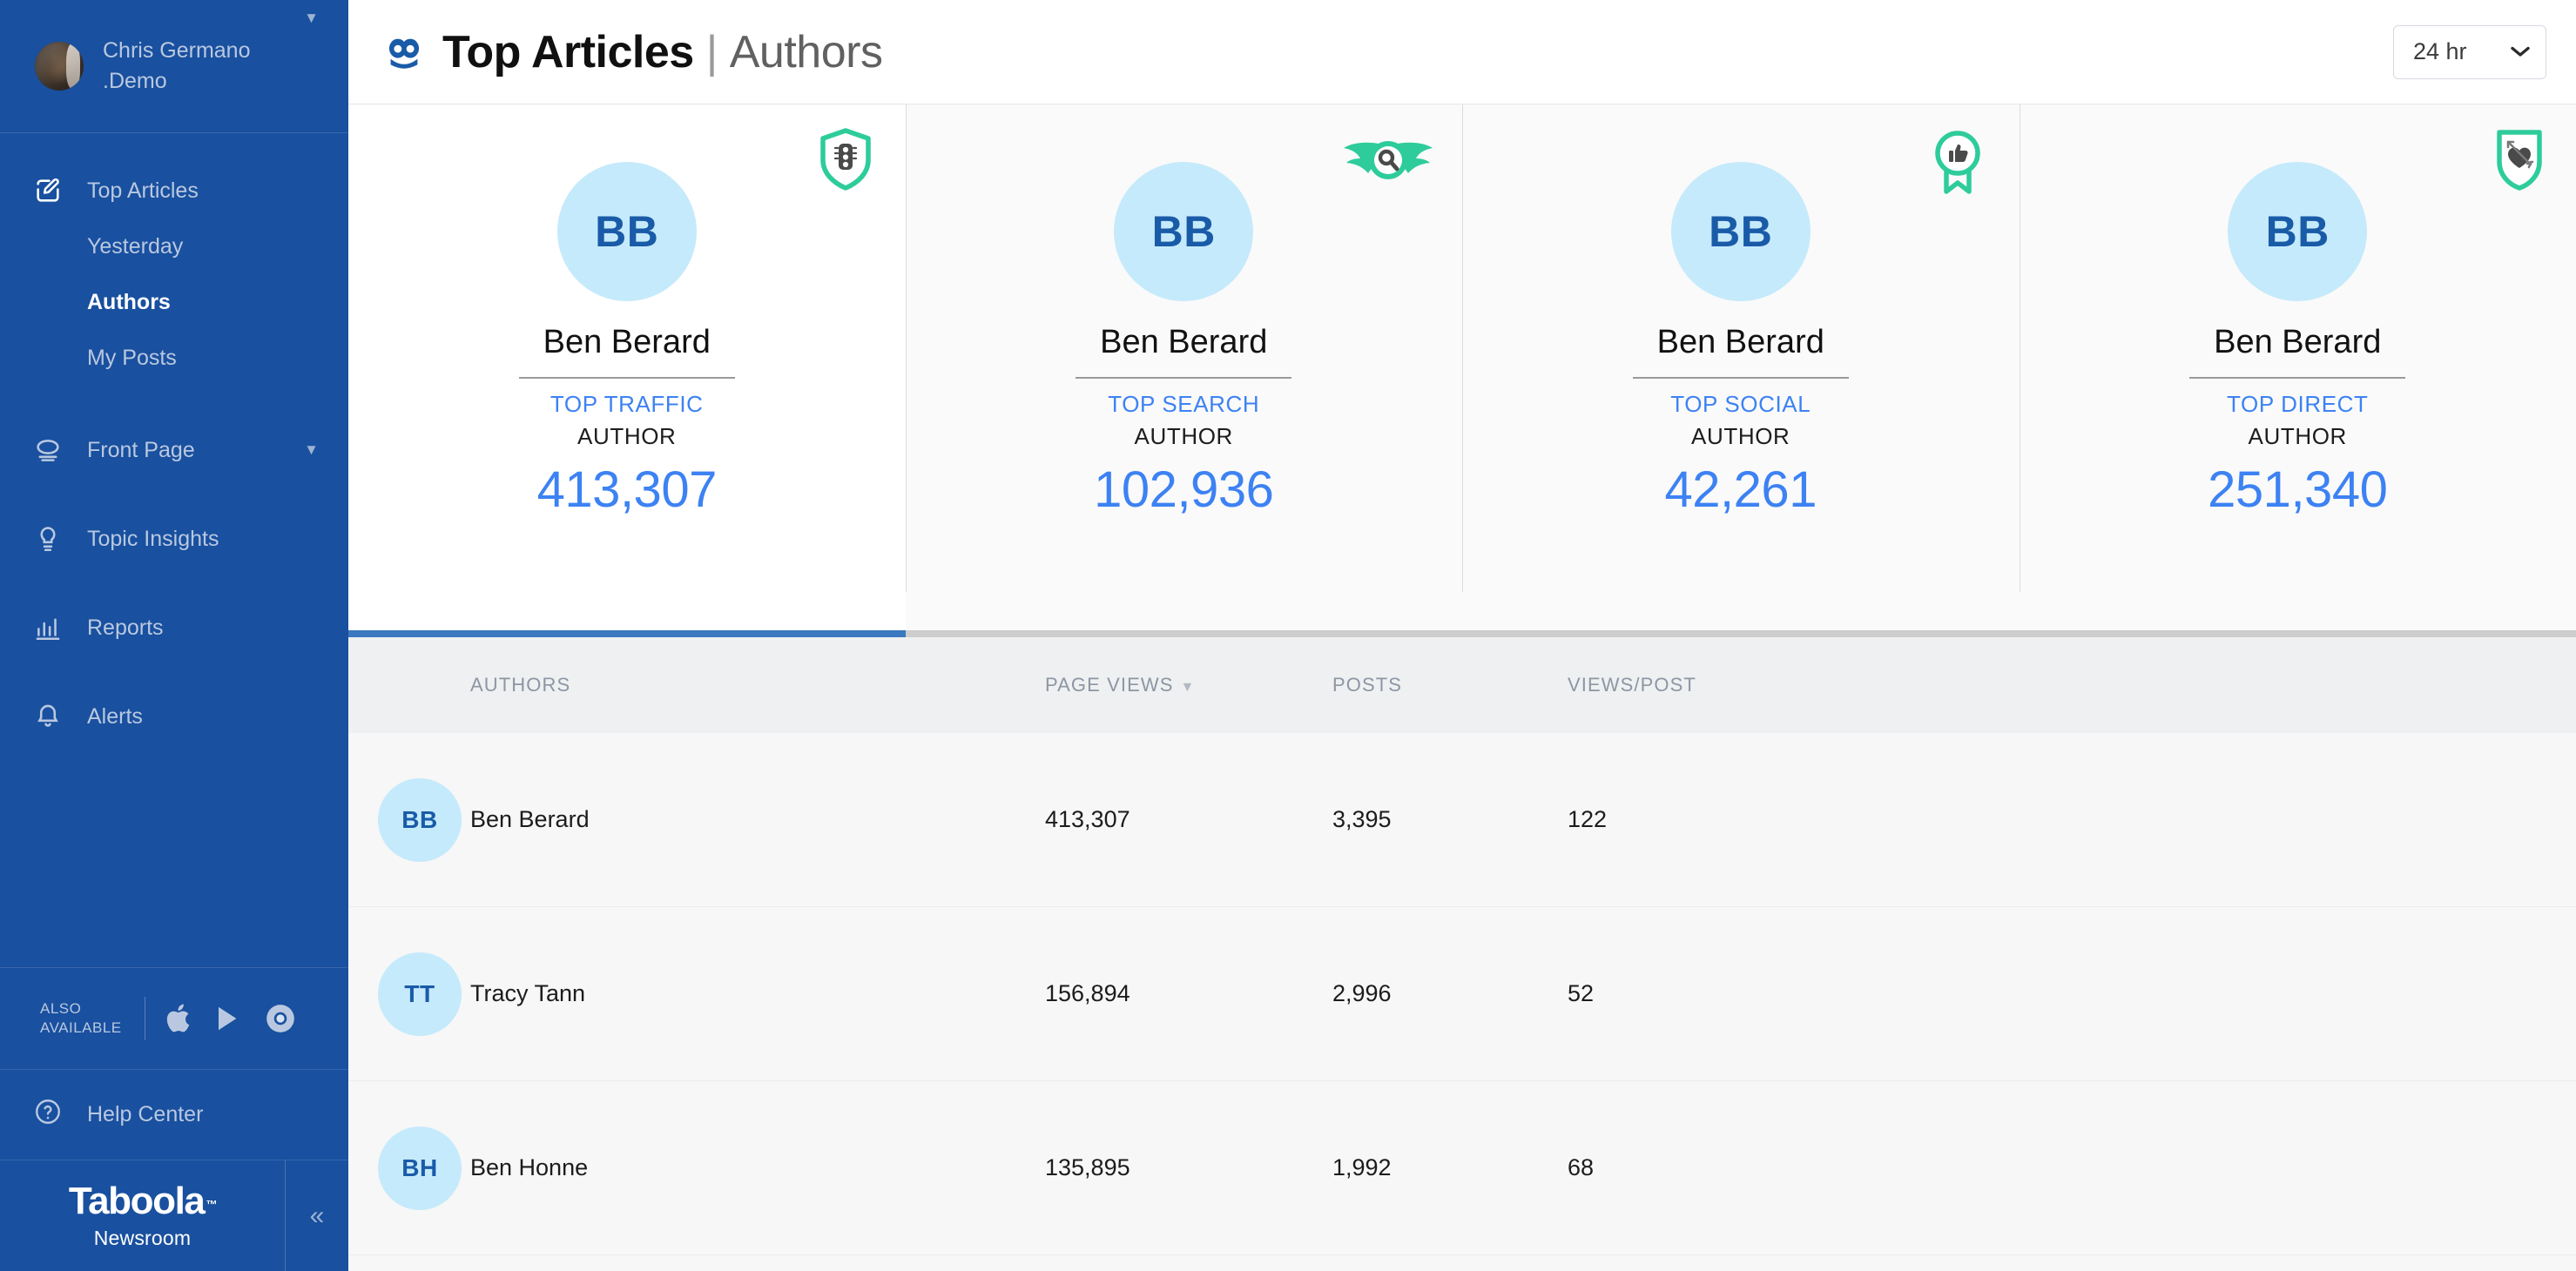 Image resolution: width=2576 pixels, height=1271 pixels. I want to click on shield-heart-arrow-icon, so click(2519, 161).